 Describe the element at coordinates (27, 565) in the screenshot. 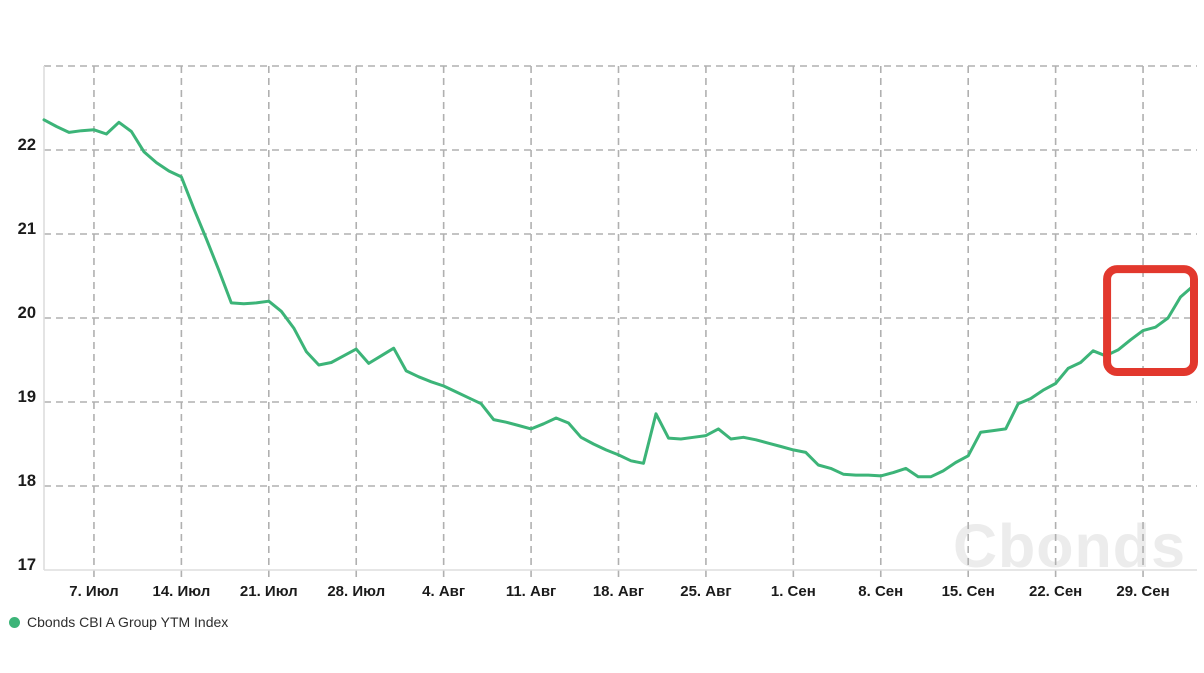

I see `y-axis-tick-label: 17` at that location.